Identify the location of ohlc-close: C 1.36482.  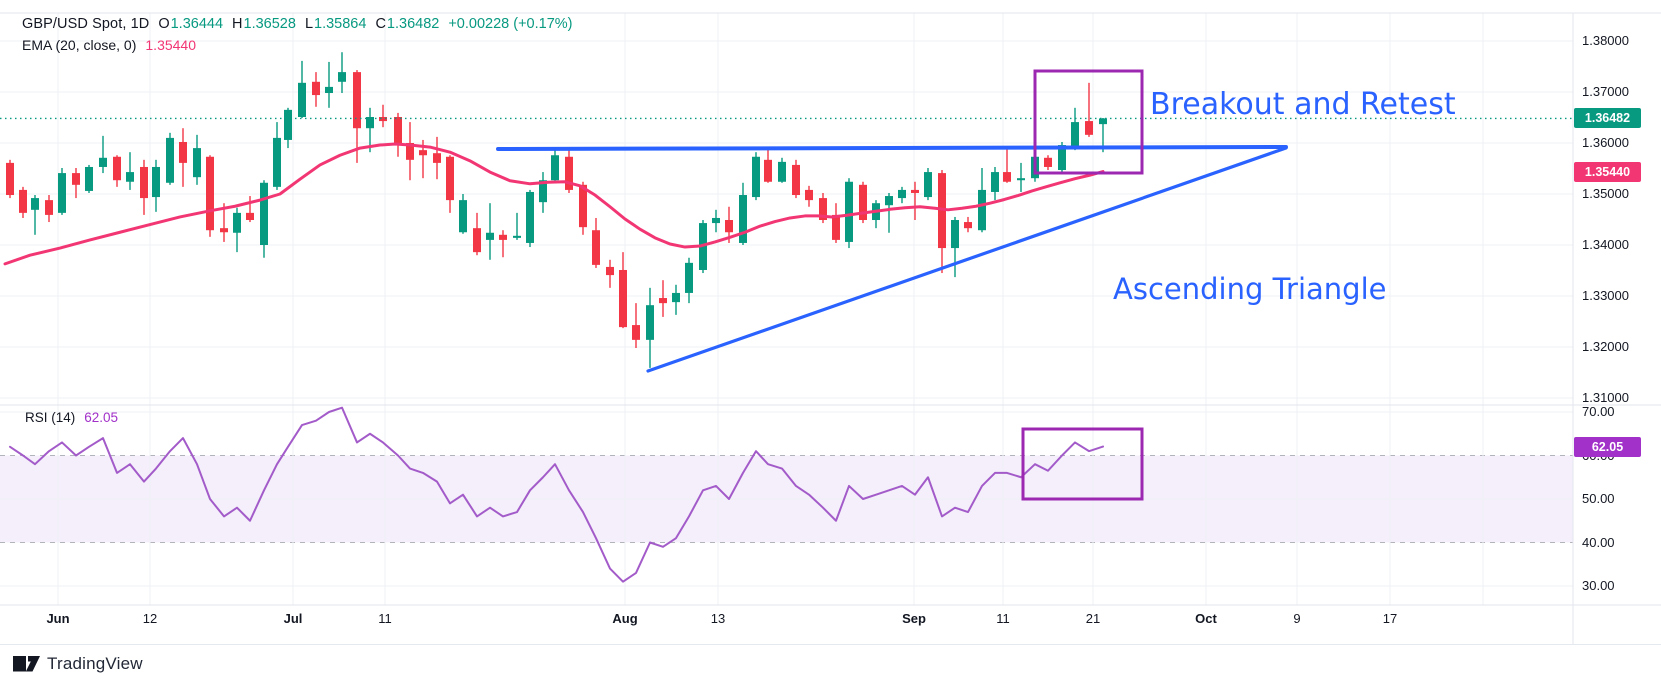
(407, 24).